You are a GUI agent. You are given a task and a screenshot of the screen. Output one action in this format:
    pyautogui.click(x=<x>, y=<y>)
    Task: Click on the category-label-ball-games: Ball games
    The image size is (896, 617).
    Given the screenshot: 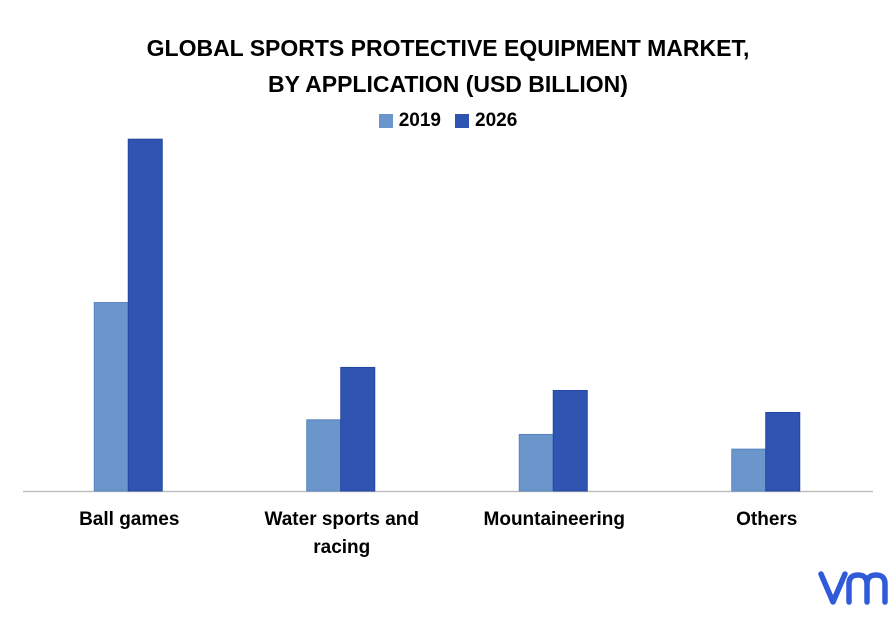 What is the action you would take?
    pyautogui.click(x=129, y=519)
    